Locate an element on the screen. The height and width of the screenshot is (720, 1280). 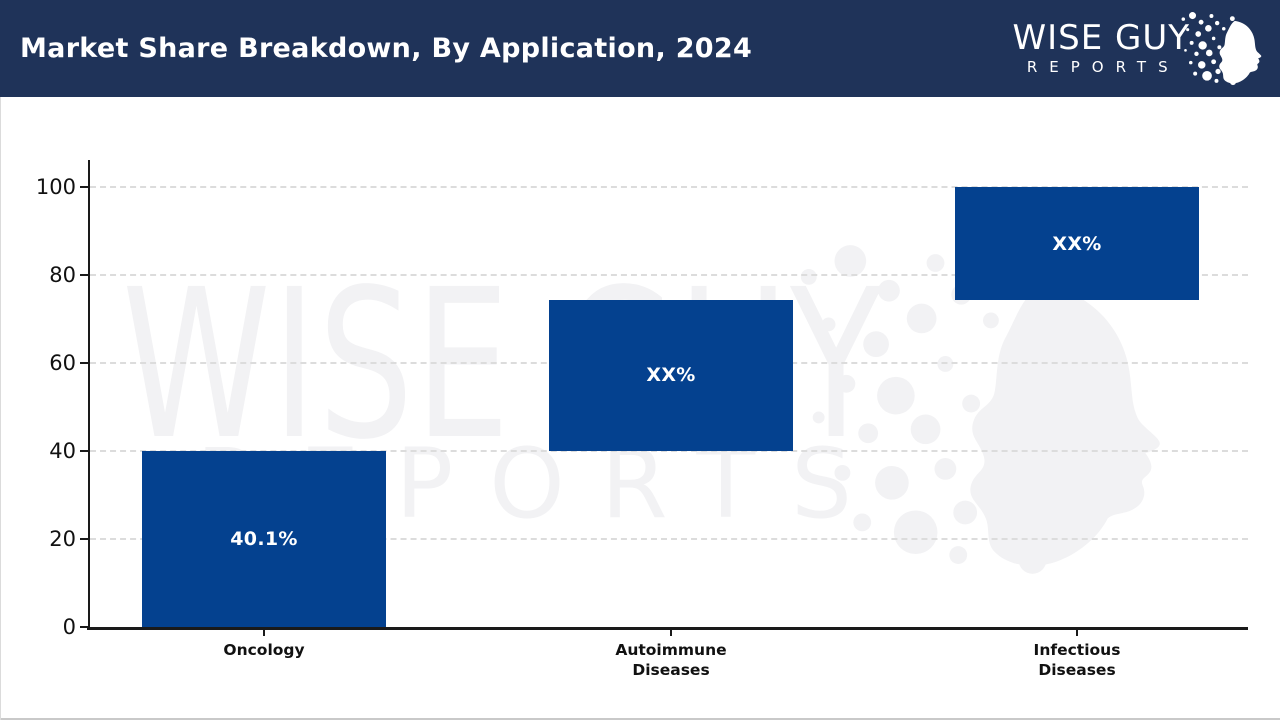
logo-subtitle: REPORTS is located at coordinates (1103, 67).